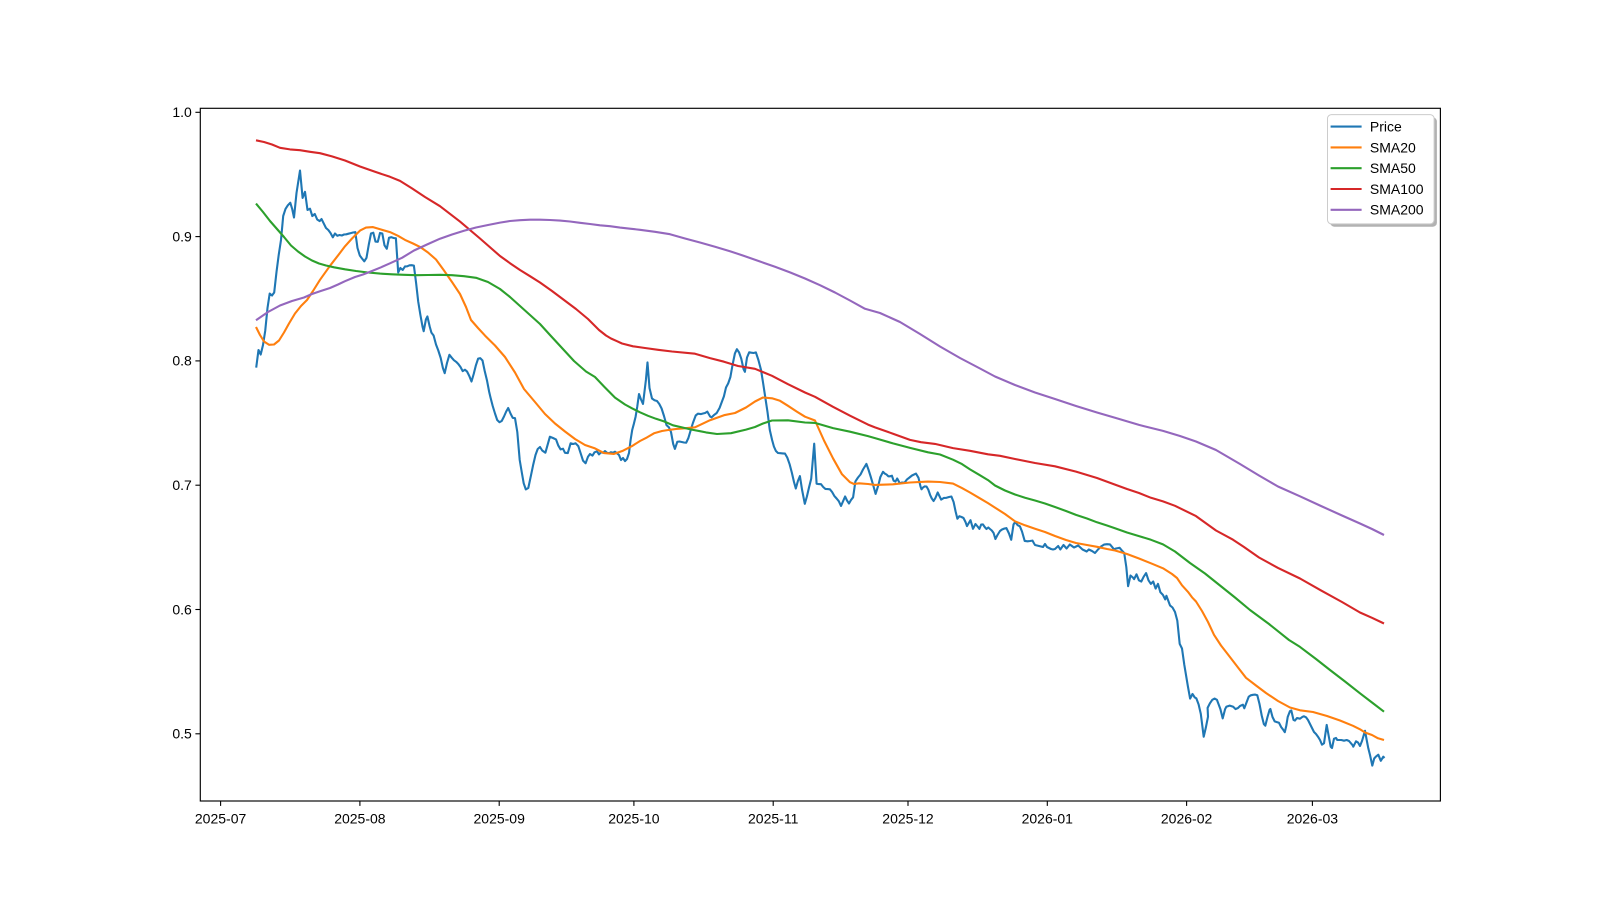 The height and width of the screenshot is (900, 1600). I want to click on svg-text: 2026-02, so click(1187, 819).